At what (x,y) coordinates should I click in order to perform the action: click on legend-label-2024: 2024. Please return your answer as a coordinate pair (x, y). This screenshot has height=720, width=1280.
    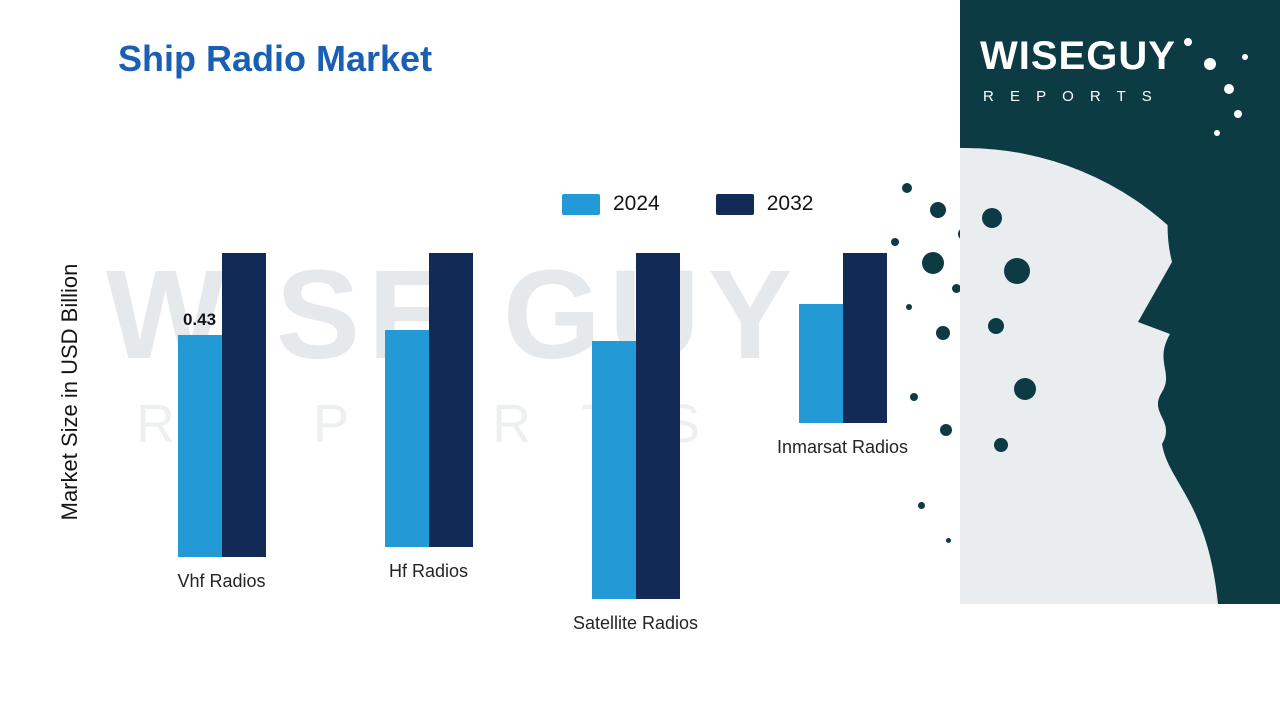
    Looking at the image, I should click on (636, 203).